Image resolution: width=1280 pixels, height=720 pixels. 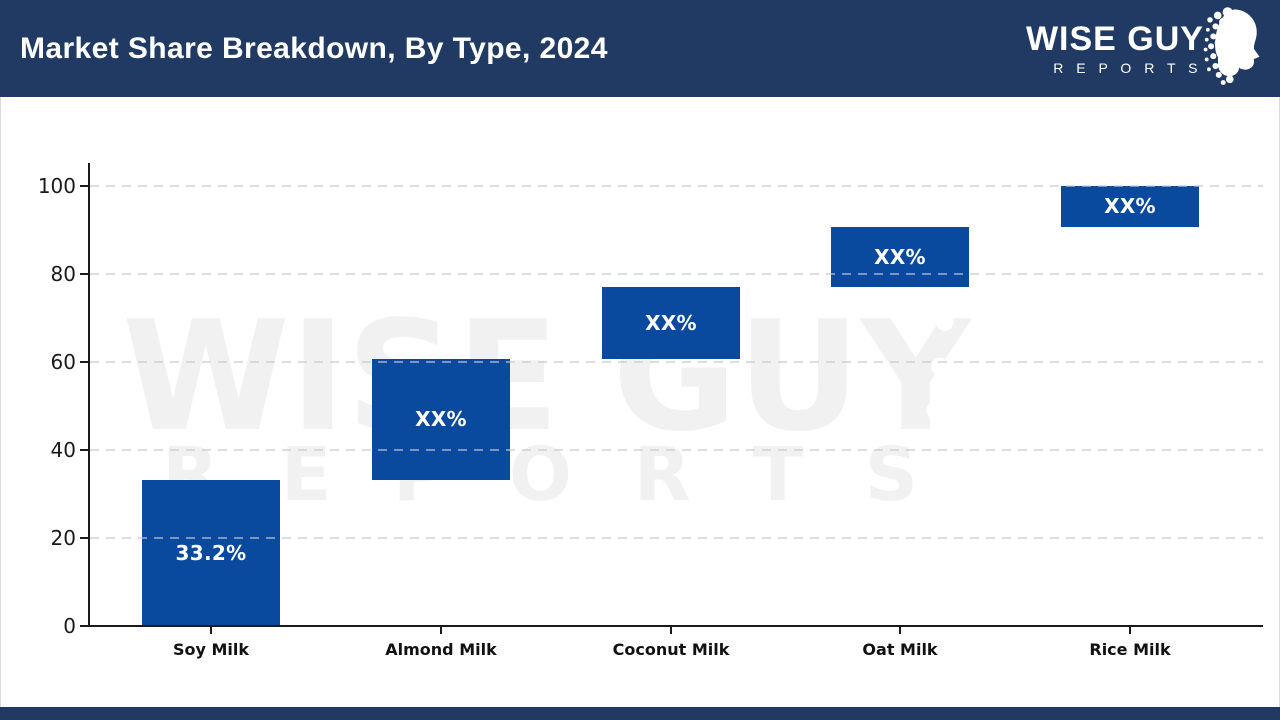 I want to click on bar-soy-milk: 33.2%, so click(x=211, y=552).